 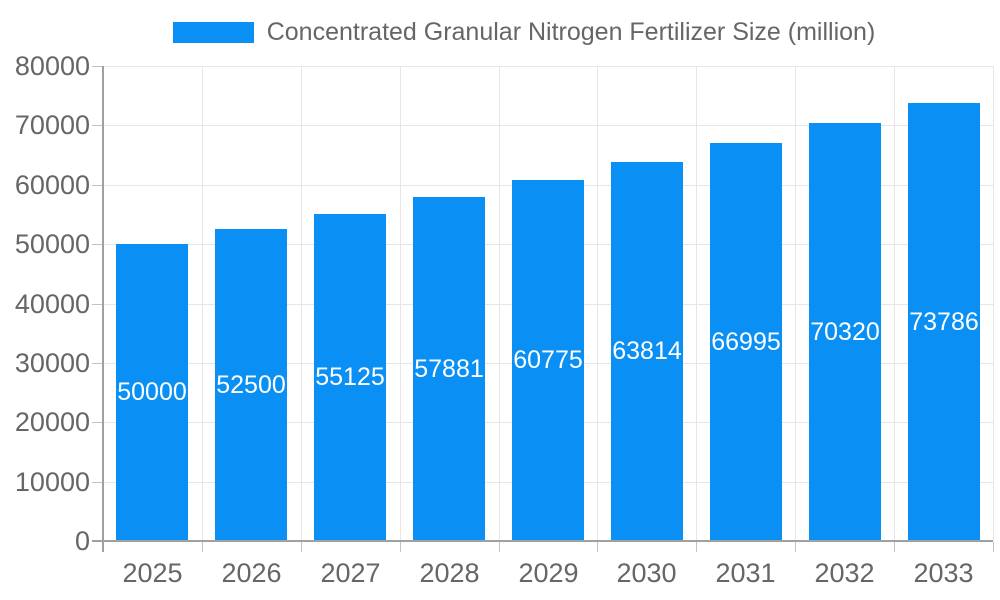 What do you see at coordinates (103, 309) in the screenshot?
I see `y-axis-line` at bounding box center [103, 309].